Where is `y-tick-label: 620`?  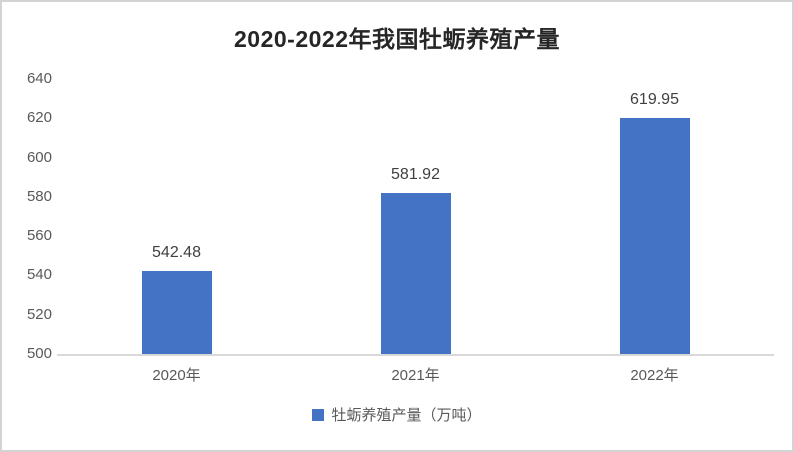
y-tick-label: 620 is located at coordinates (39, 118).